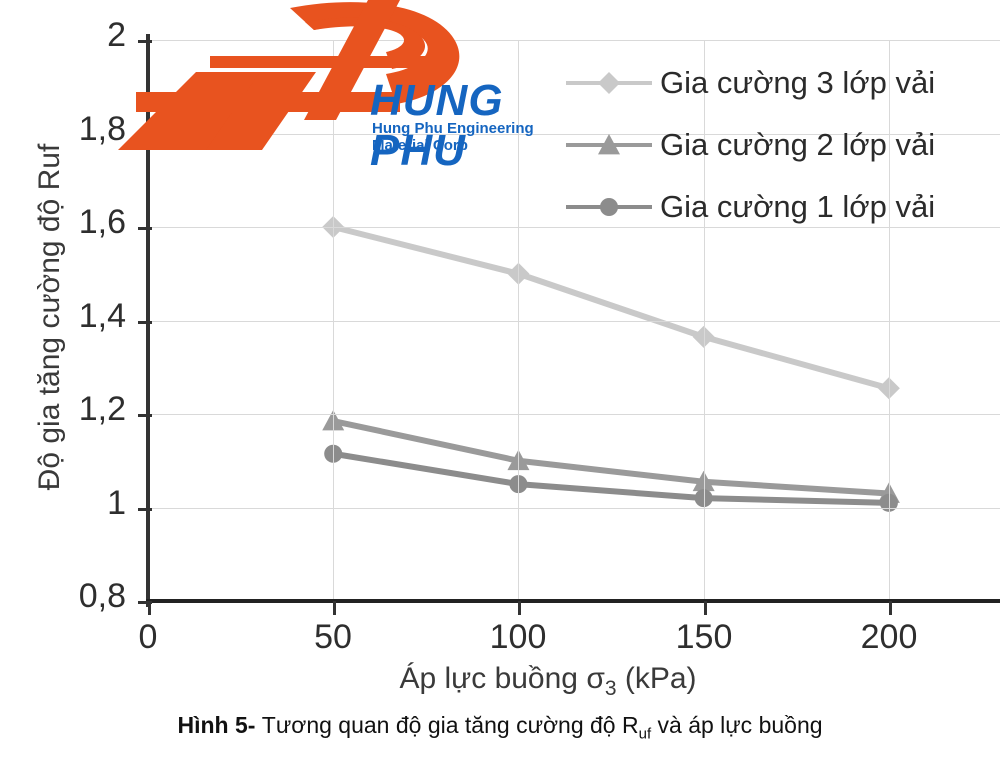  Describe the element at coordinates (656, 678) in the screenshot. I see `x-axis-title-unit: (kPa)` at that location.